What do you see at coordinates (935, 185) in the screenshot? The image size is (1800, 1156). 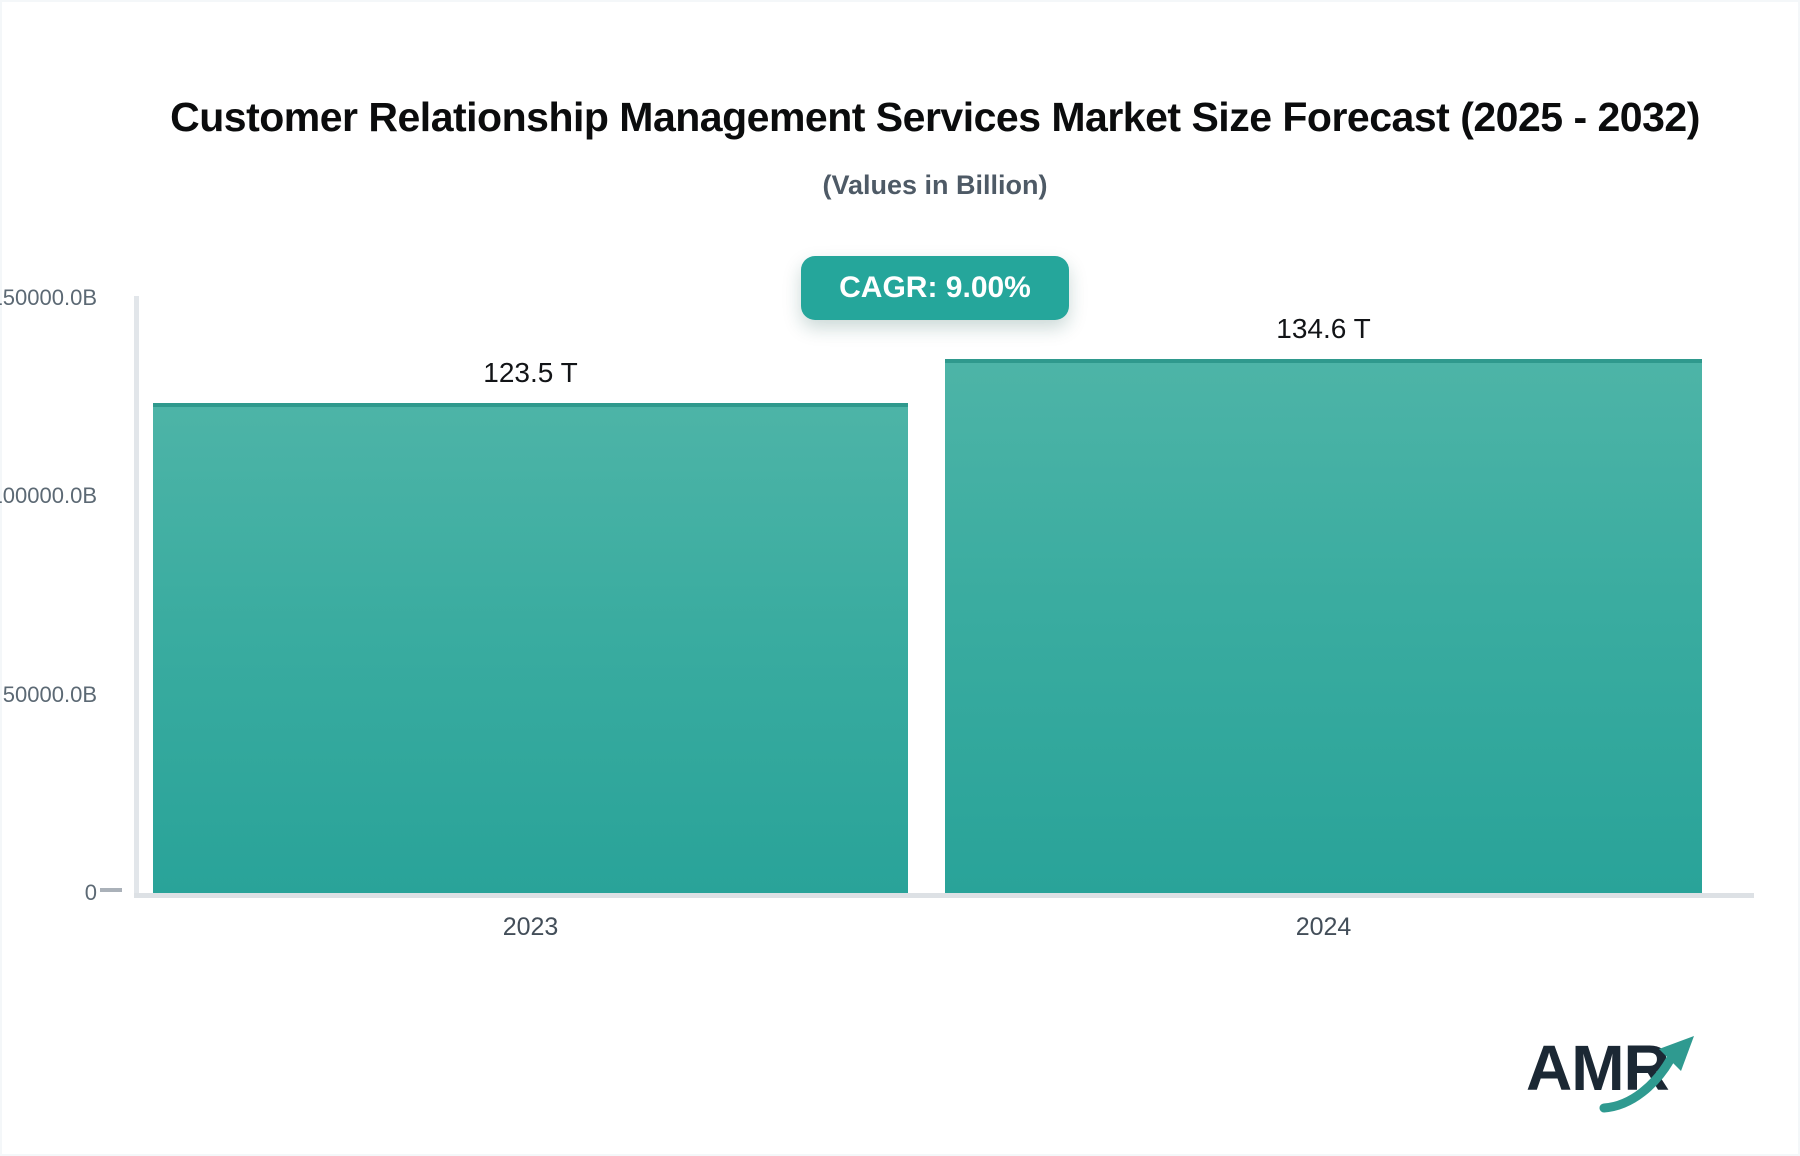 I see `chart-subtitle: (Values in Billion)` at bounding box center [935, 185].